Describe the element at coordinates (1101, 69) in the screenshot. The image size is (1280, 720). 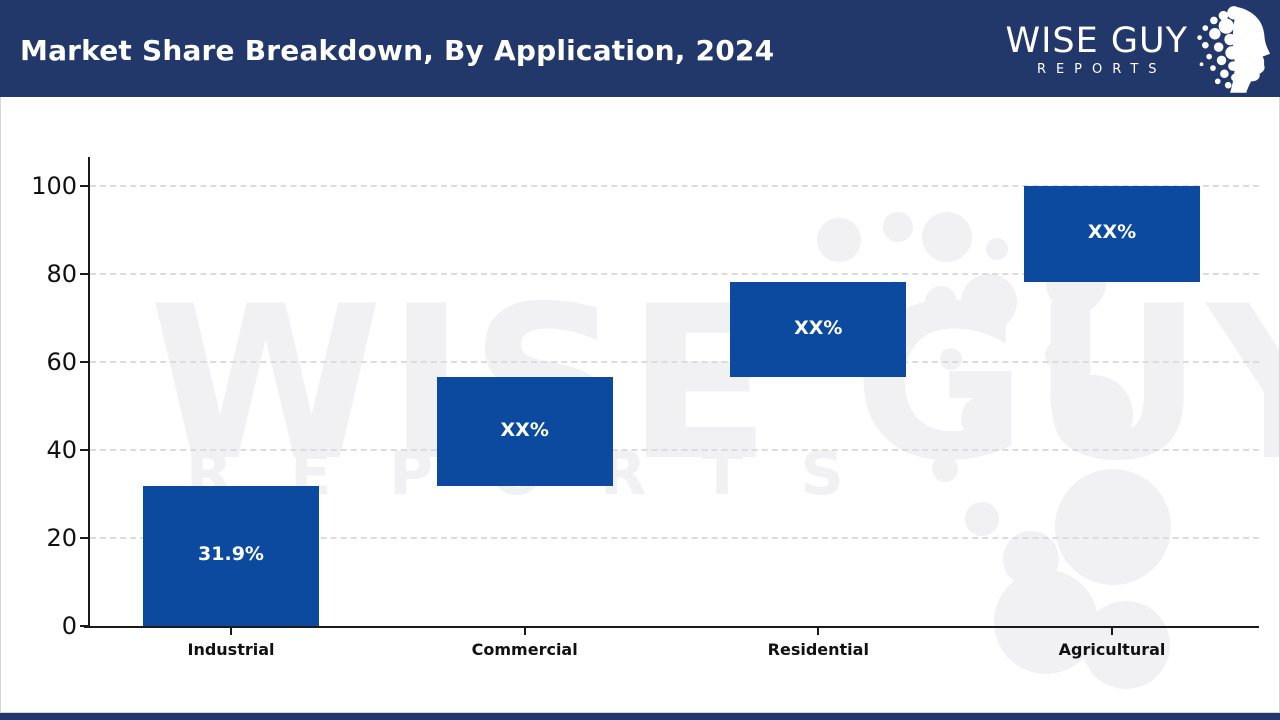
I see `brand-subname: REPORTS` at that location.